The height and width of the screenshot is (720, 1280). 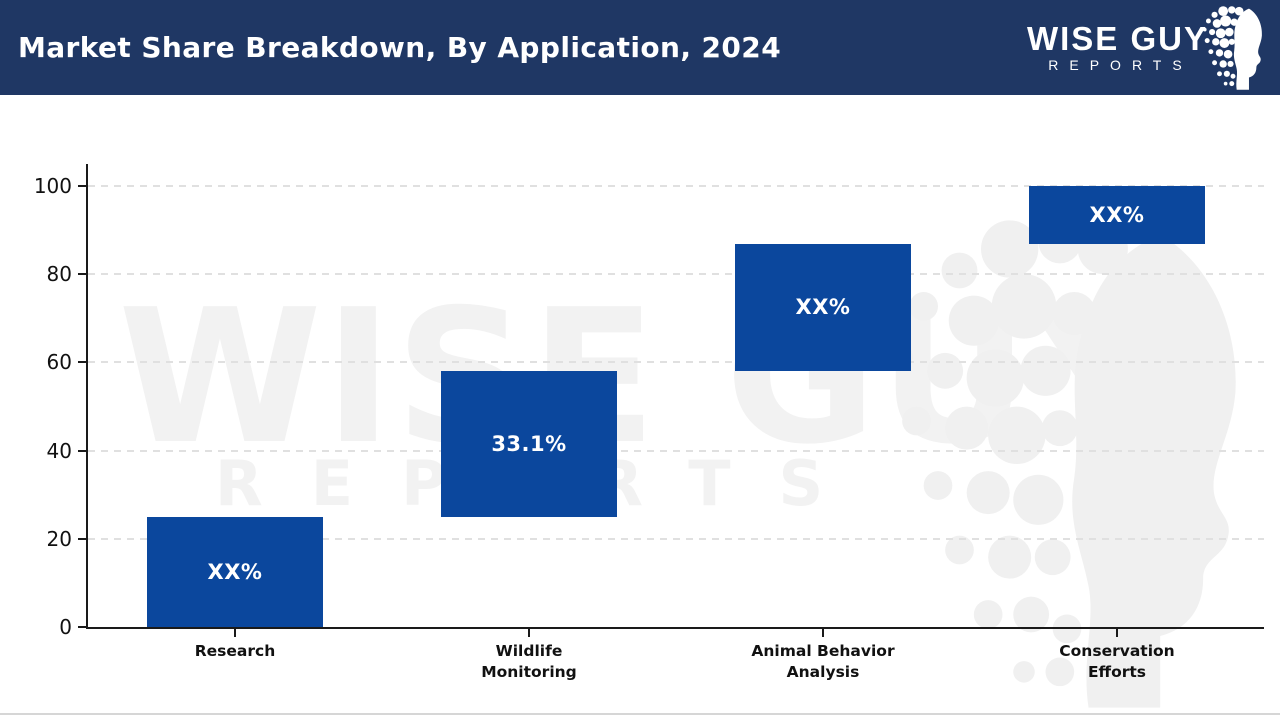 I want to click on xtick-label-line: Animal Behavior, so click(x=823, y=651).